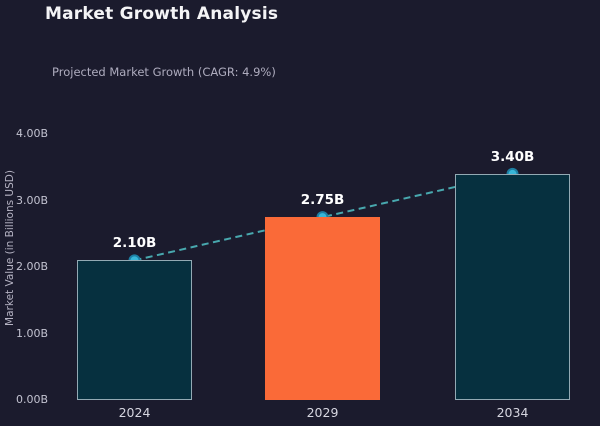 The width and height of the screenshot is (600, 426). What do you see at coordinates (31, 200) in the screenshot?
I see `y-tick-label-3.00B: 3.00B` at bounding box center [31, 200].